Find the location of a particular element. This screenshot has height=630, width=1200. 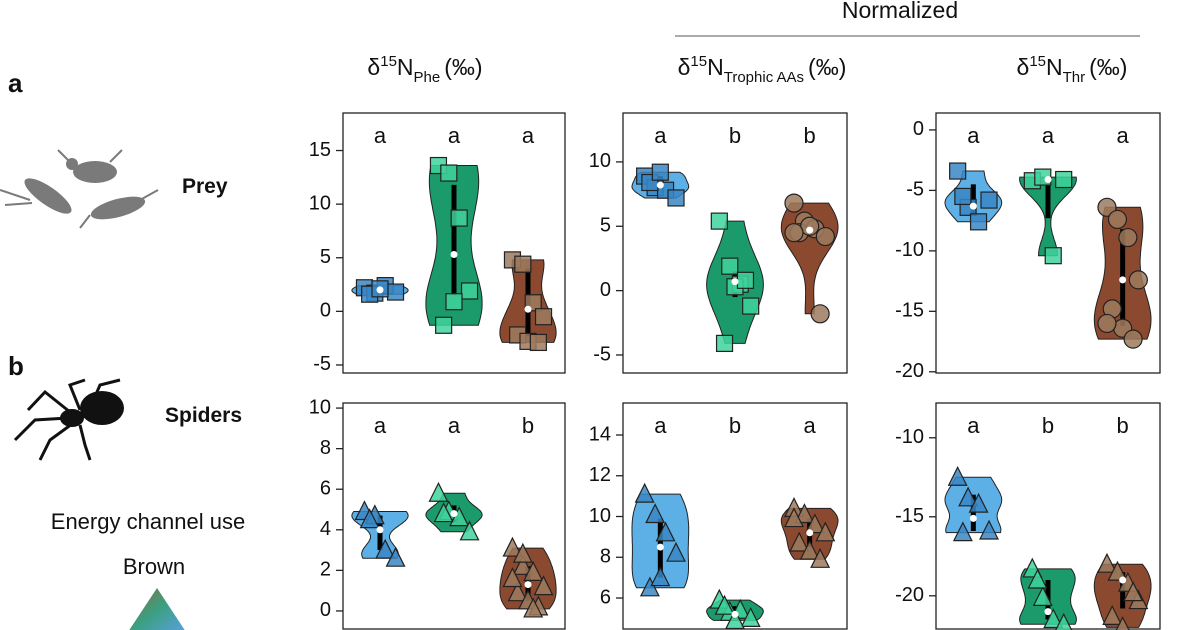

legend-title: Energy channel use is located at coordinates (148, 521).